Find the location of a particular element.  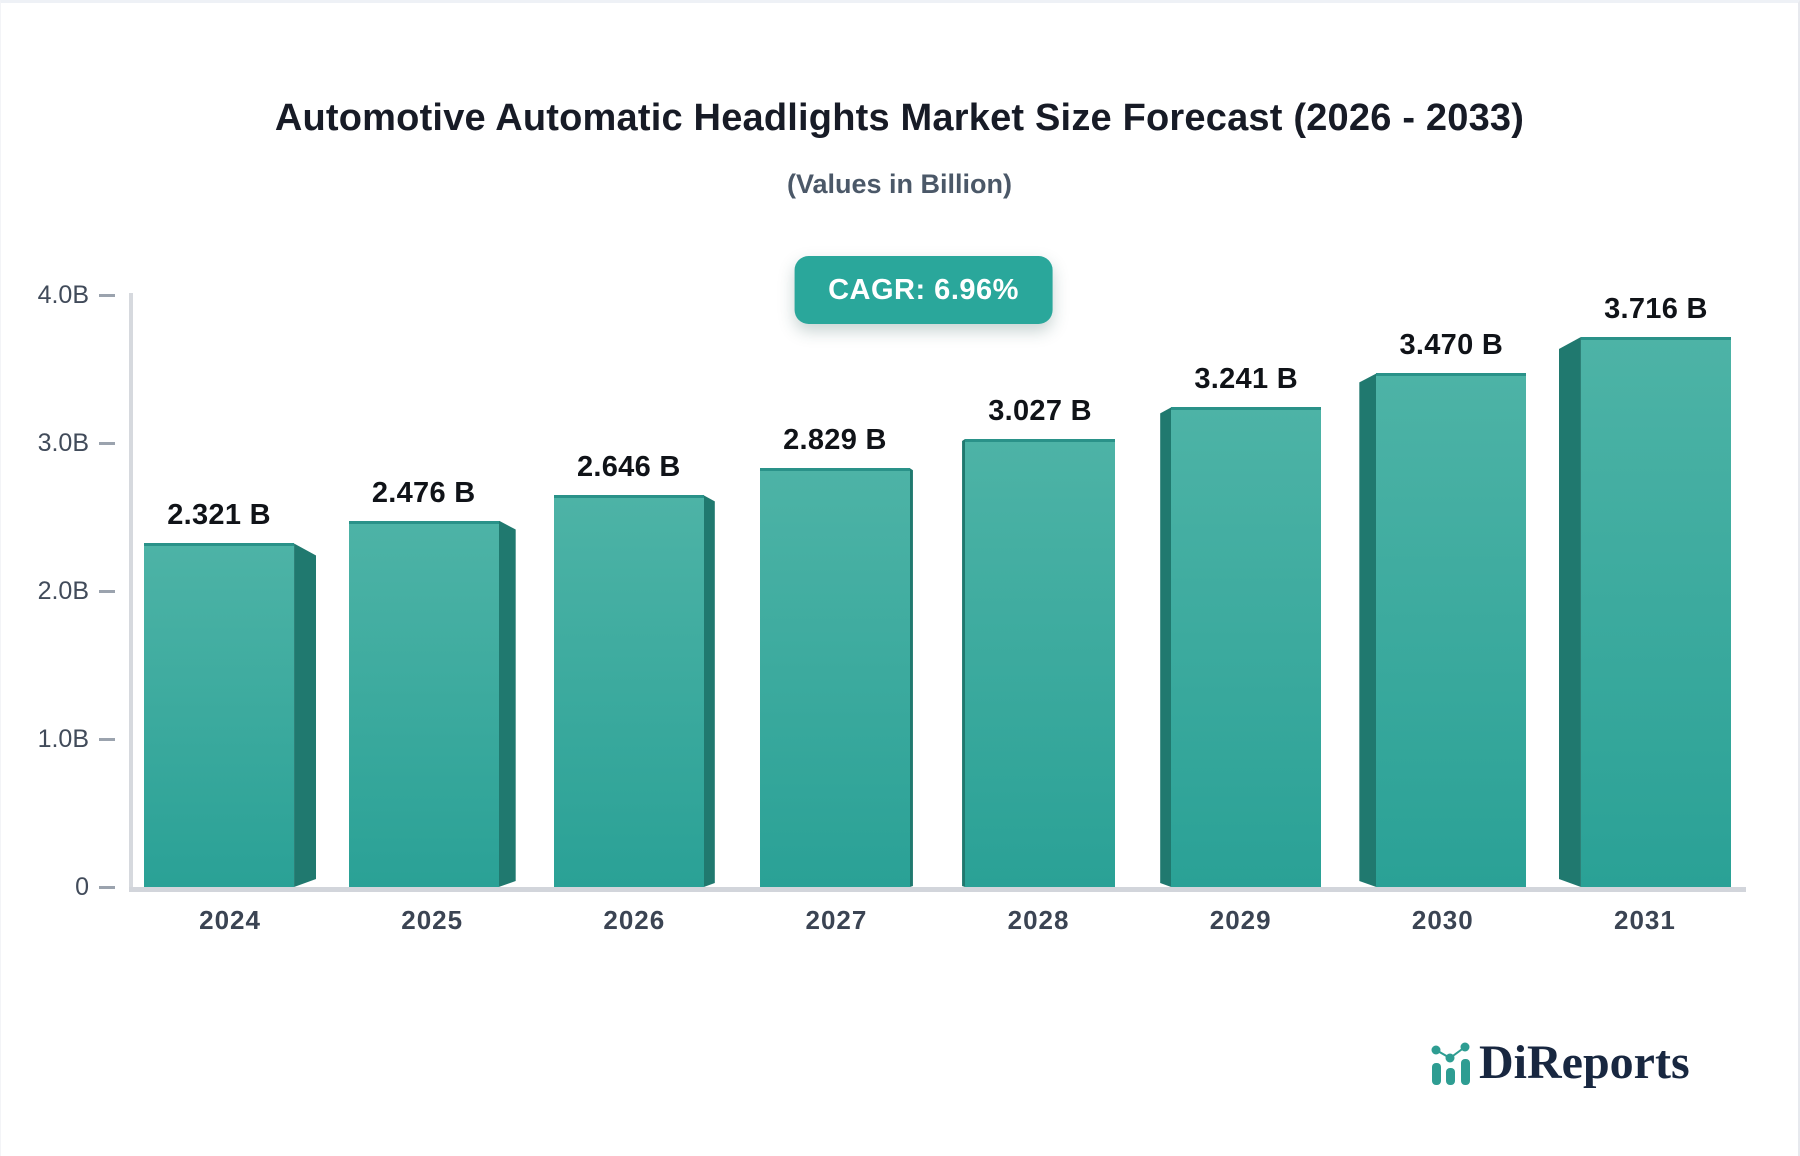

y-axis-tick-label: 0 is located at coordinates (82, 887).